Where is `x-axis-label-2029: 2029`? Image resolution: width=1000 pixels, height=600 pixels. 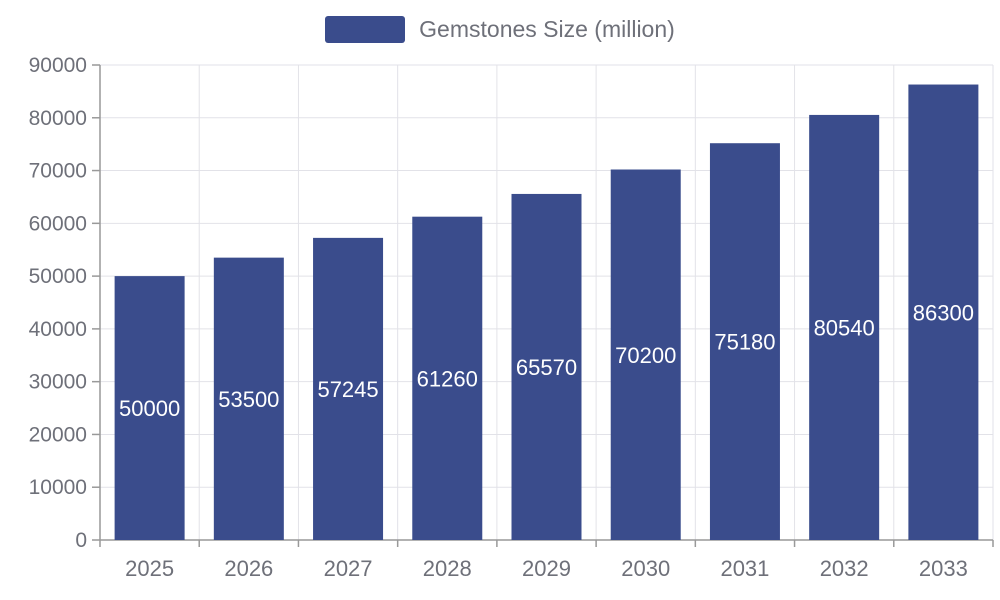
x-axis-label-2029: 2029 is located at coordinates (546, 568).